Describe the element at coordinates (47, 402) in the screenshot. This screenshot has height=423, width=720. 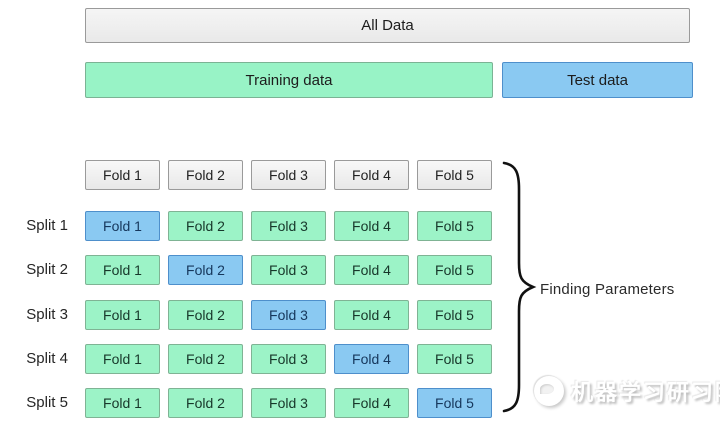
I see `split-label: Split 5` at that location.